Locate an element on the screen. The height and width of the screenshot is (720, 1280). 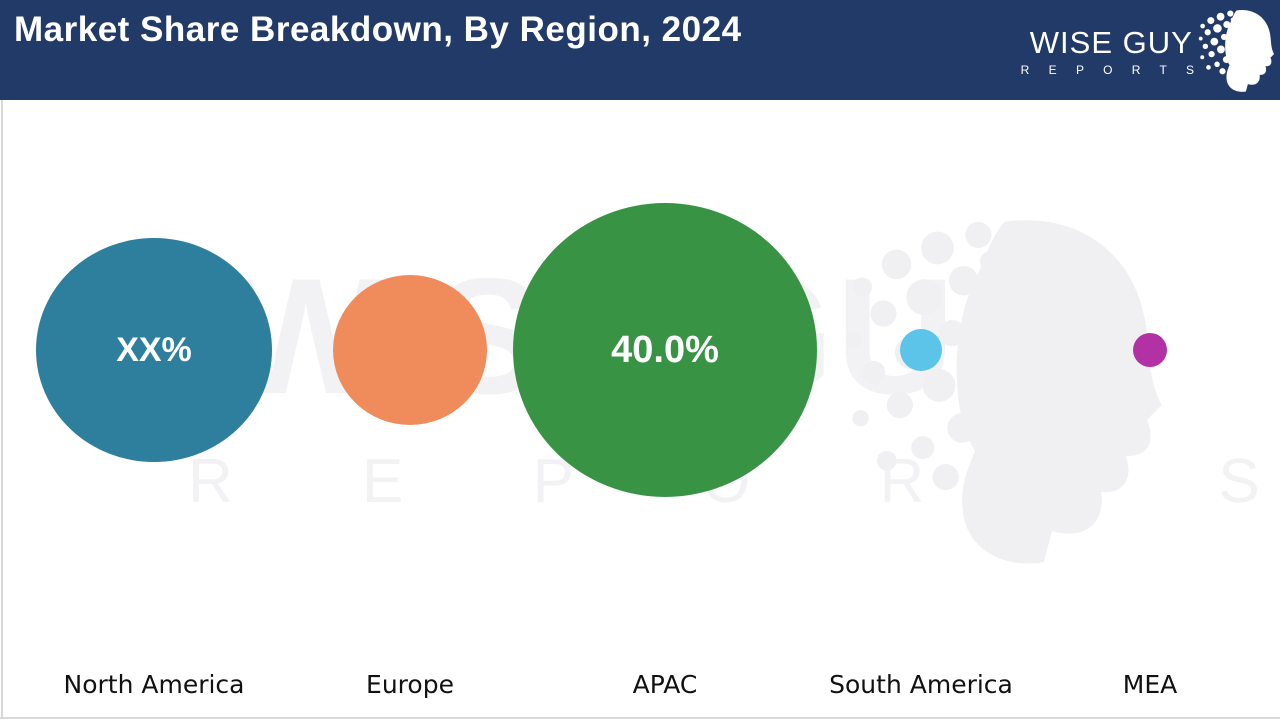
bubble-value-label: 40.0% is located at coordinates (665, 349).